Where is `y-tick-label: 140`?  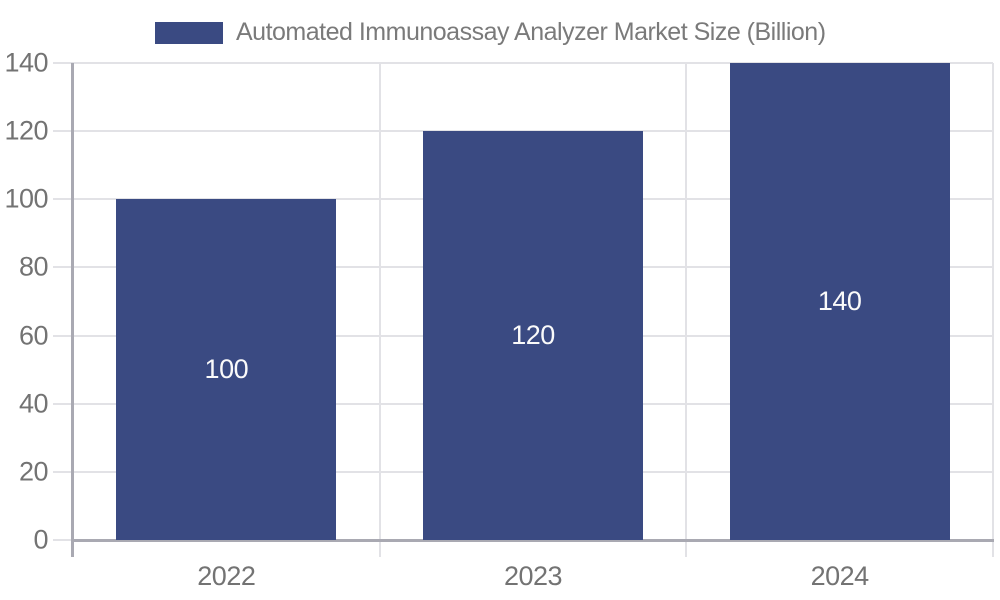
y-tick-label: 140 is located at coordinates (26, 62).